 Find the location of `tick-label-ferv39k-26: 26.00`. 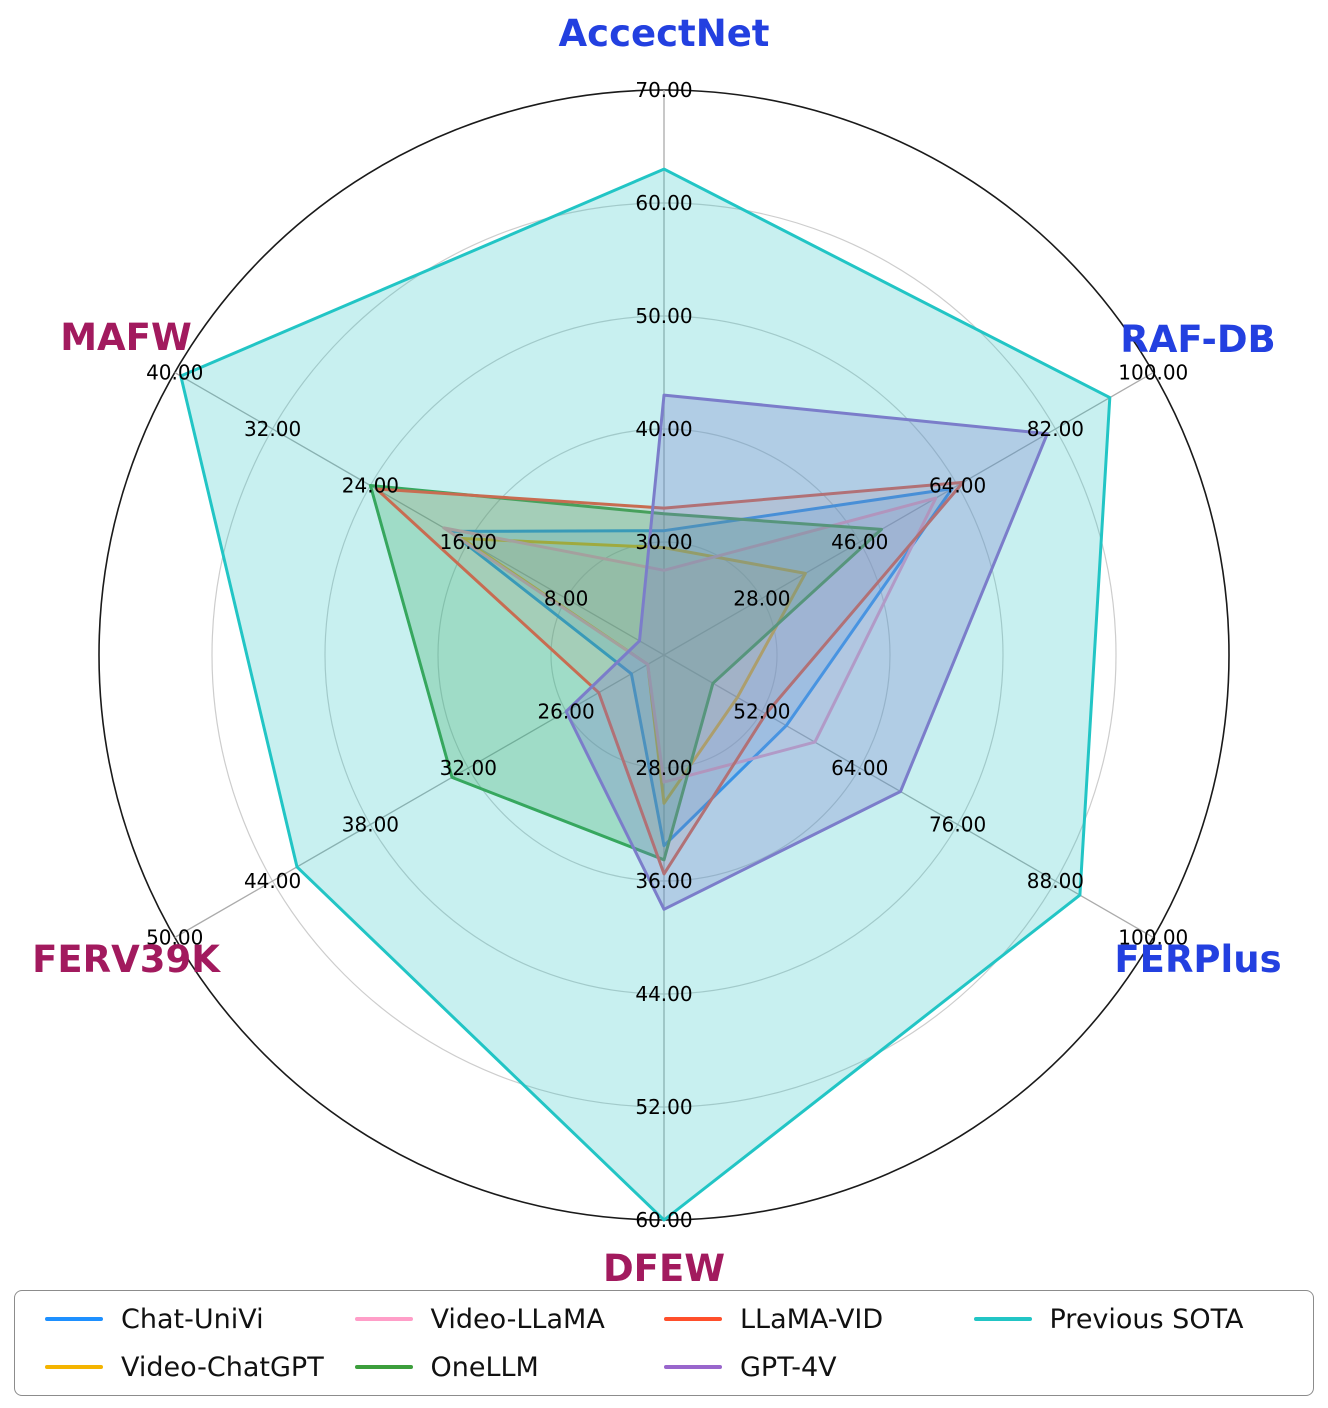

tick-label-ferv39k-26: 26.00 is located at coordinates (565, 712).